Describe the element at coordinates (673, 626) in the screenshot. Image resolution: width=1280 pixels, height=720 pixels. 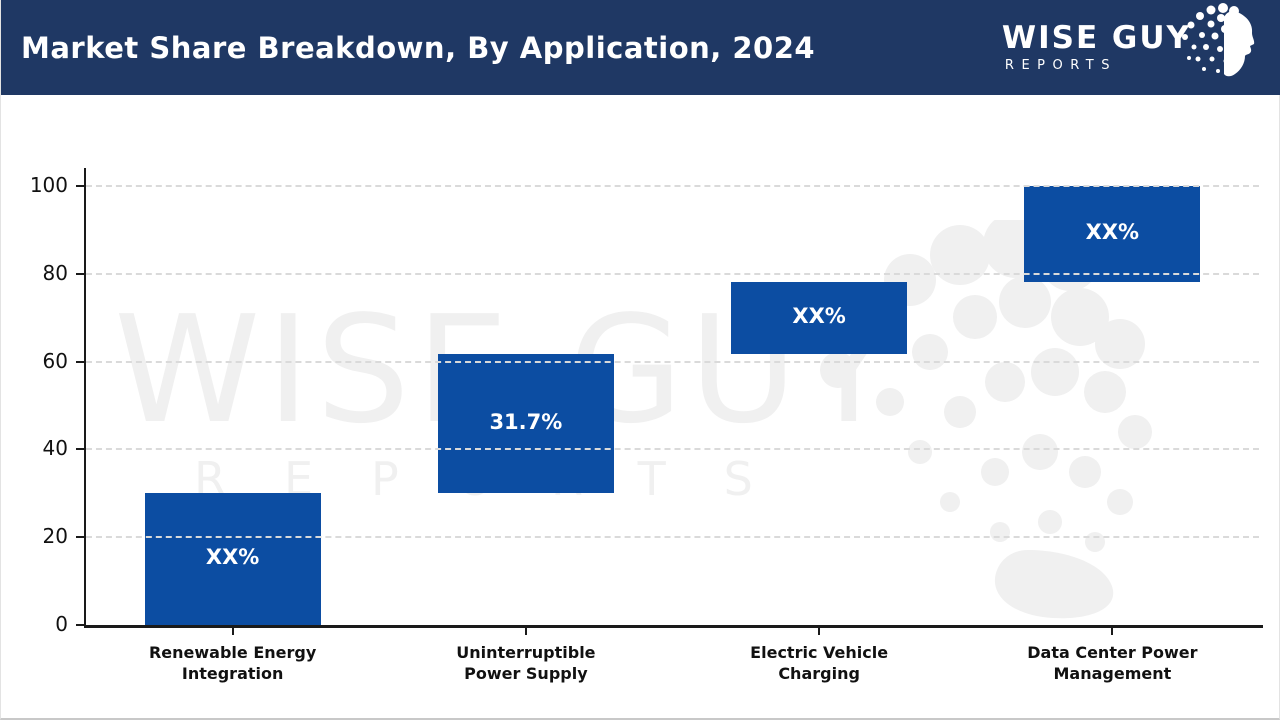
I see `x-axis-line` at that location.